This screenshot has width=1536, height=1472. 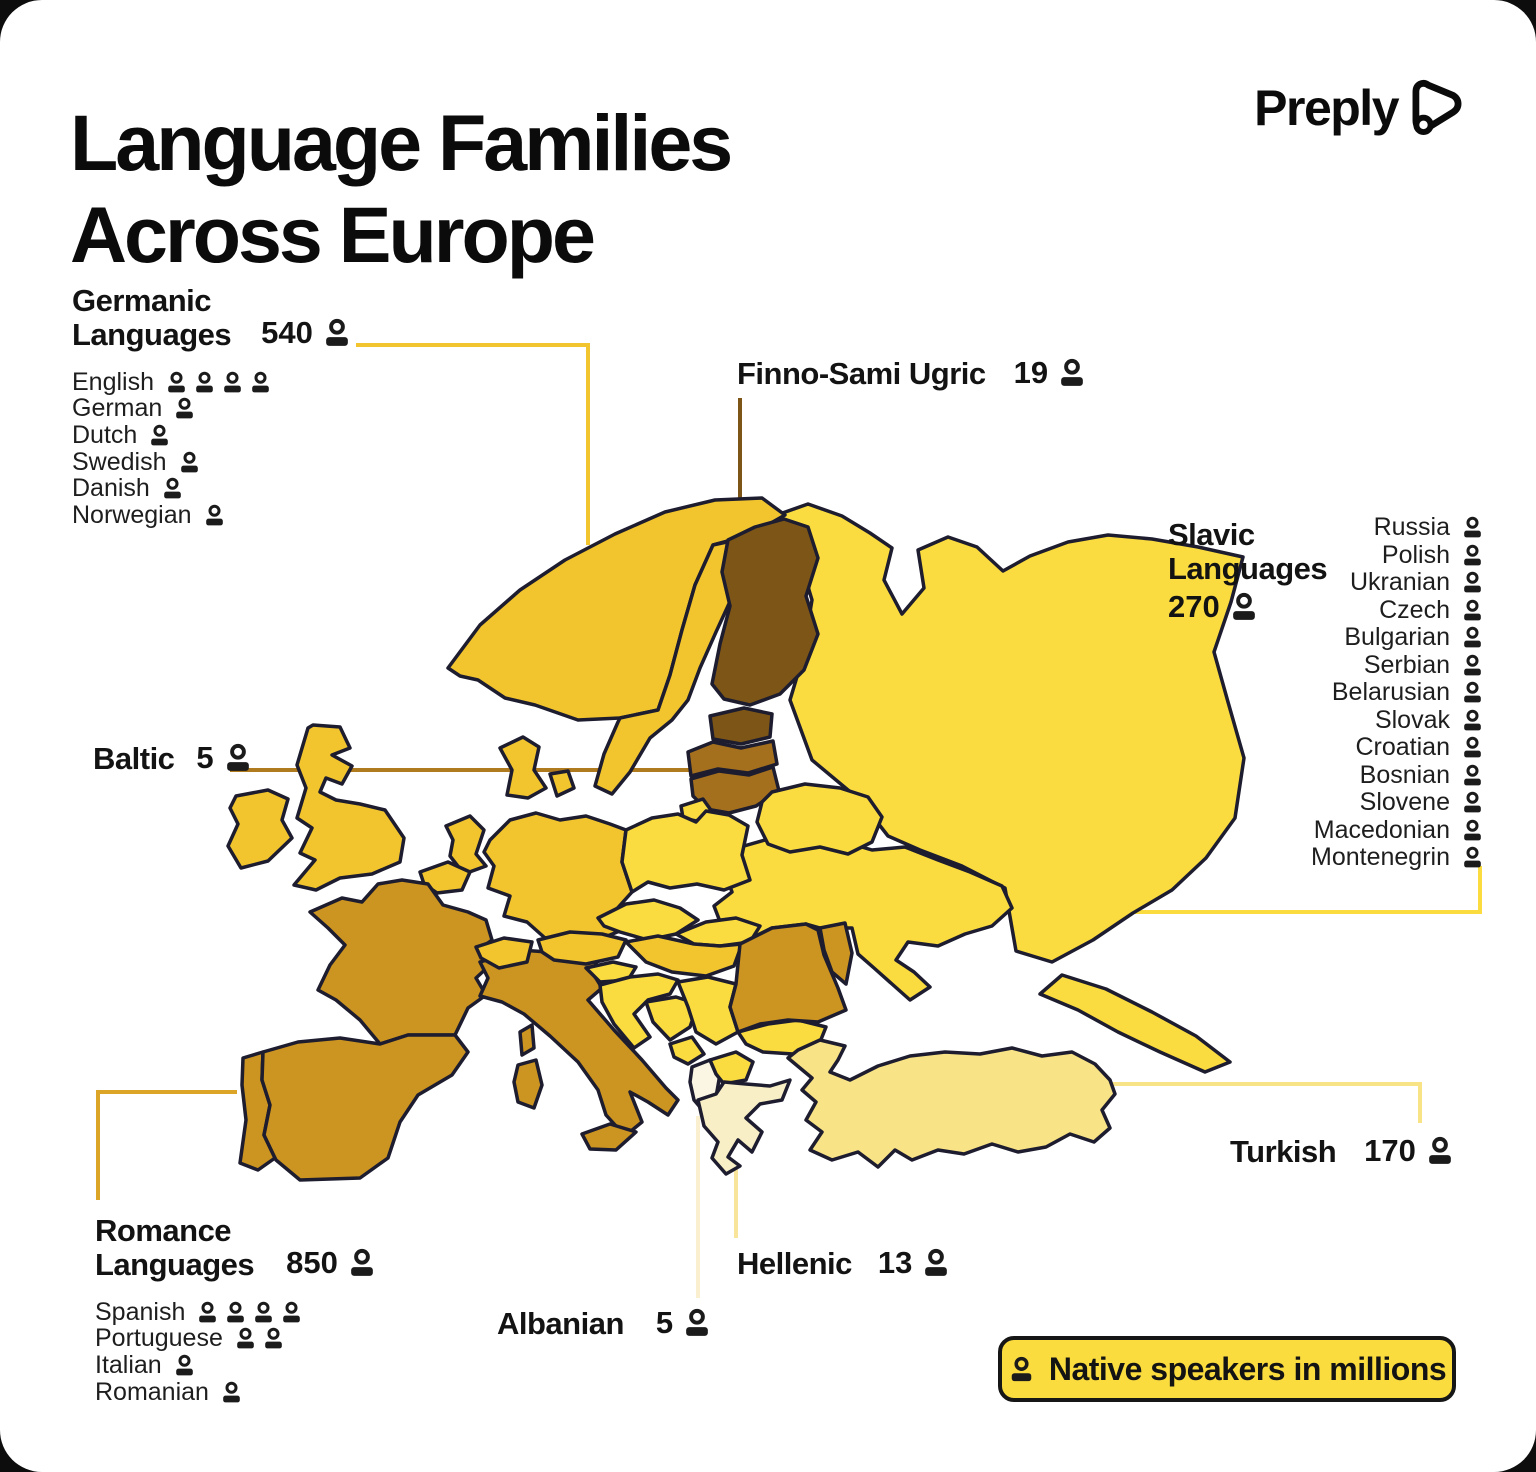 I want to click on language-row: Croatian, so click(x=1397, y=747).